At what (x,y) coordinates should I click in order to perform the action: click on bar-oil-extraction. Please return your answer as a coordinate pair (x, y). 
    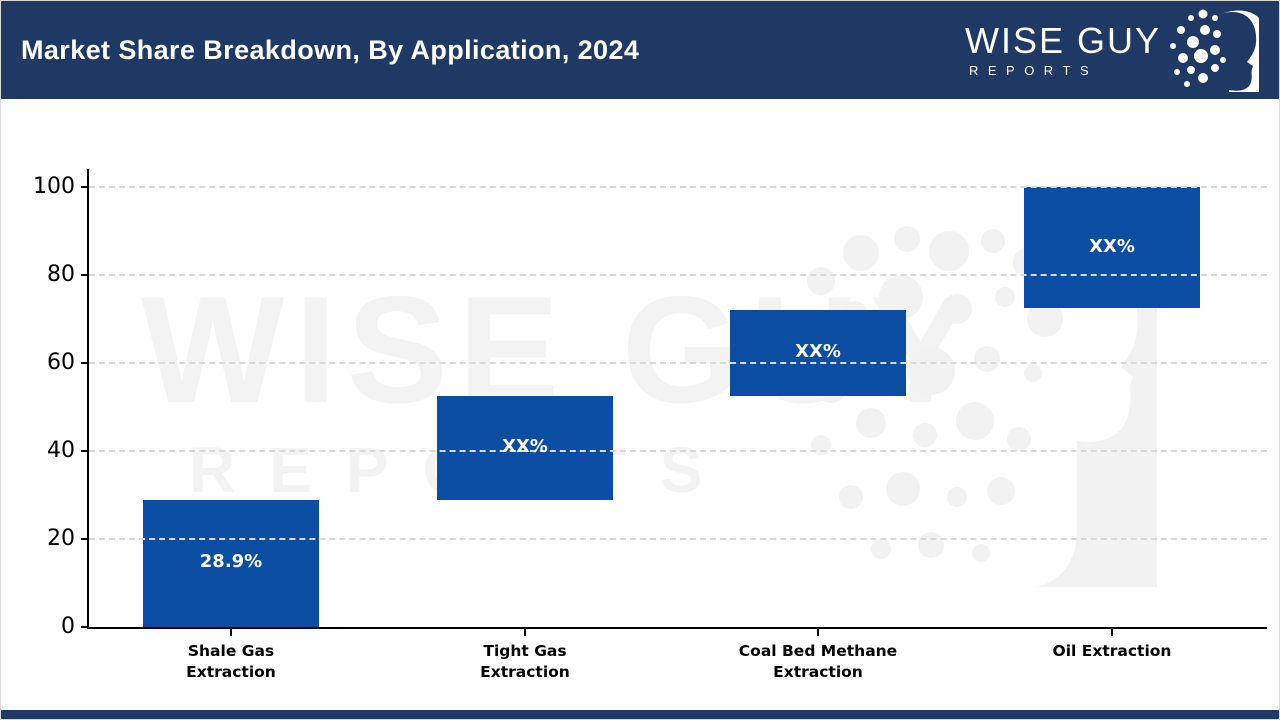
    Looking at the image, I should click on (1112, 247).